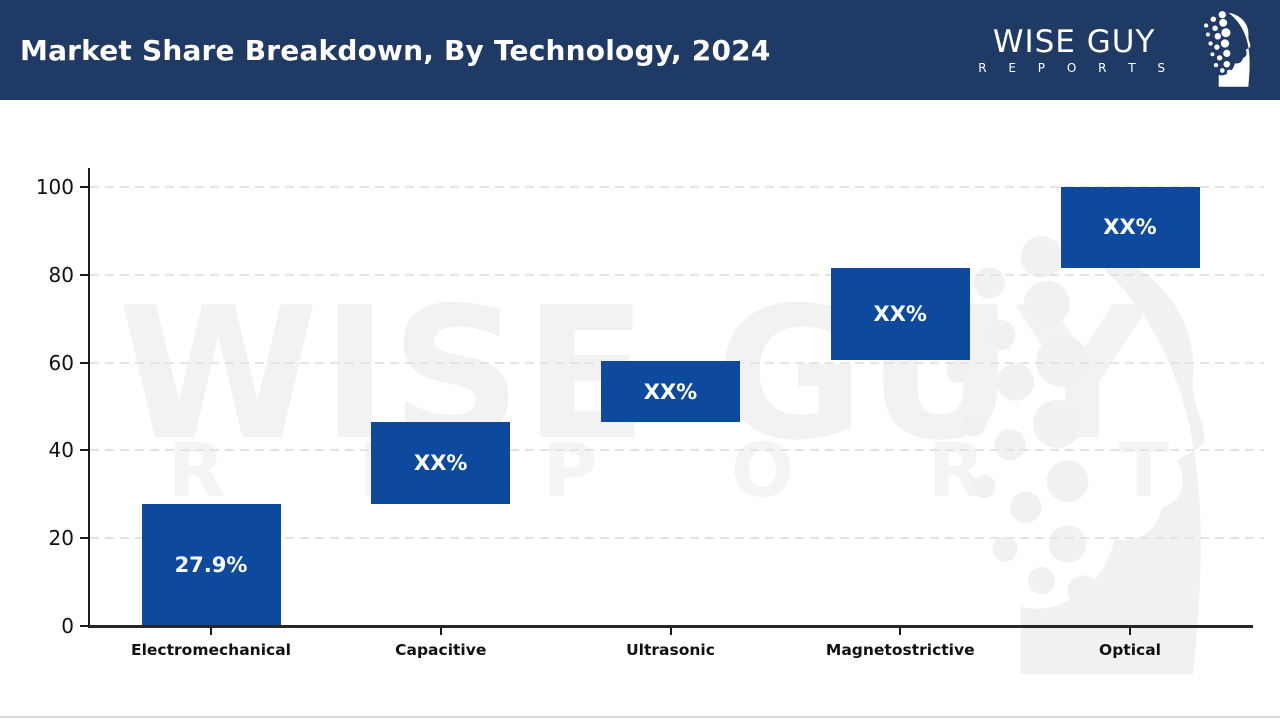 The image size is (1280, 720). What do you see at coordinates (1130, 650) in the screenshot?
I see `x-tick-label: Optical` at bounding box center [1130, 650].